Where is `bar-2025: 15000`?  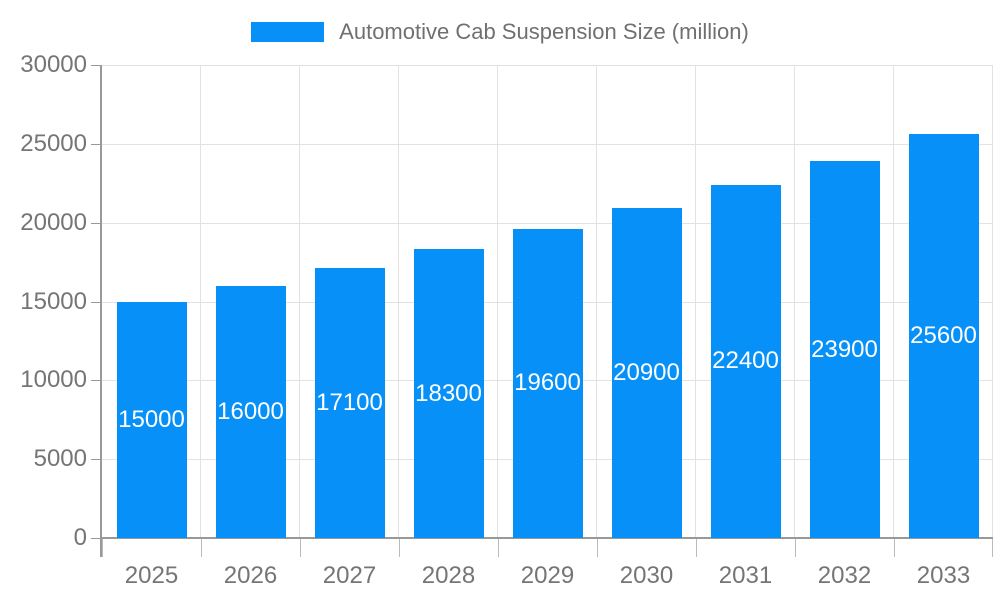
bar-2025: 15000 is located at coordinates (151, 419).